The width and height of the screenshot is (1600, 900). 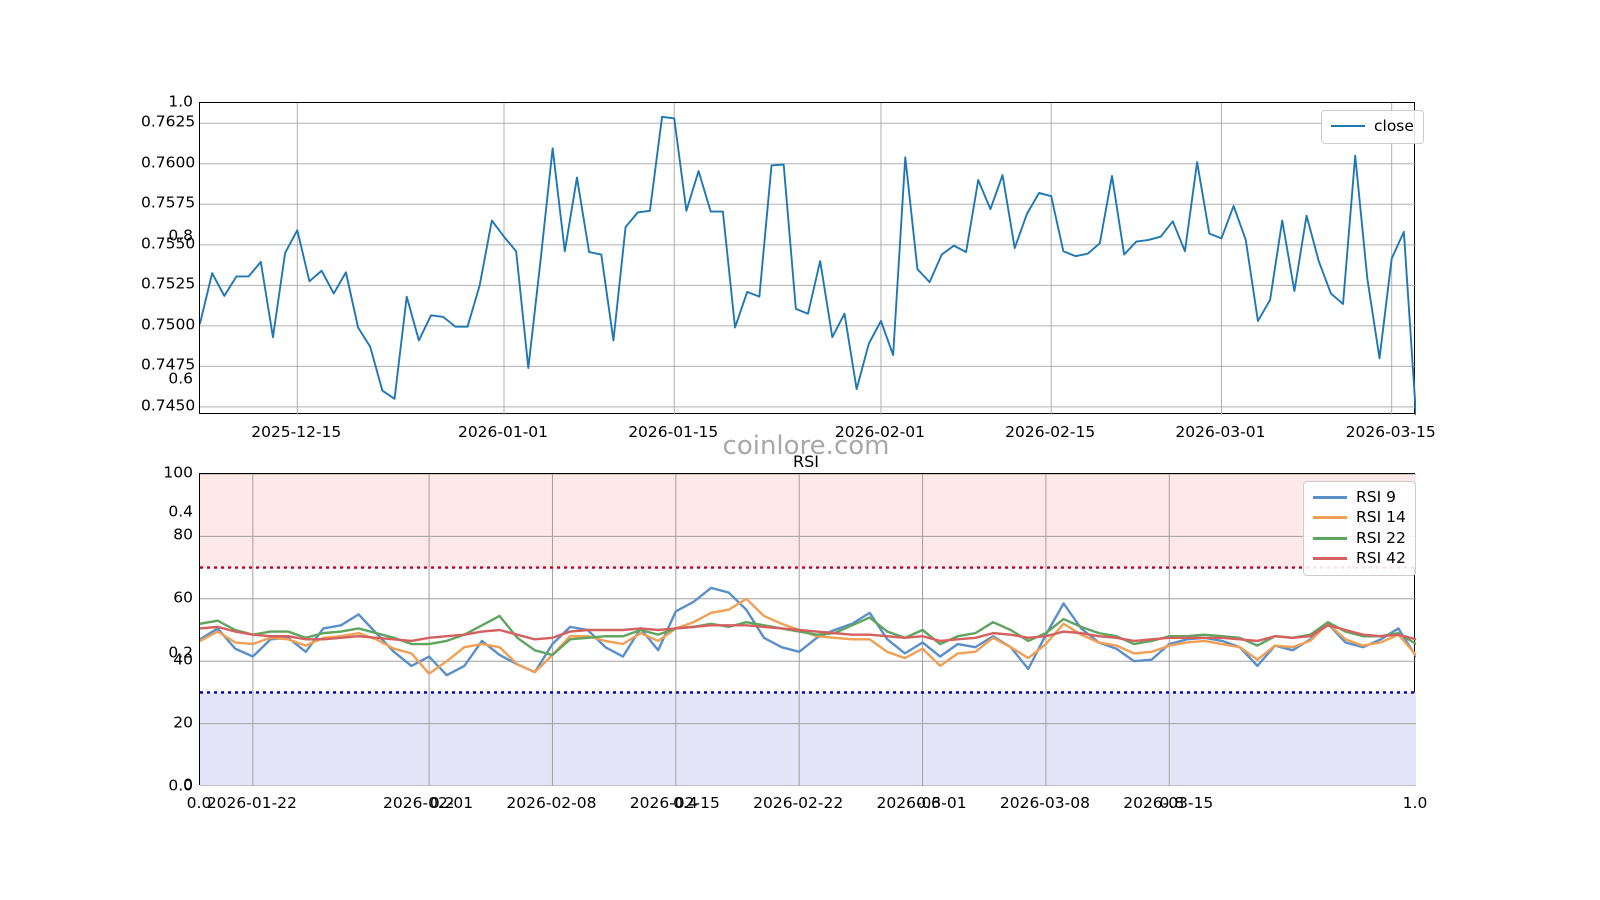 I want to click on rsi-overlay-x-ticklabel: 1.0, so click(x=1415, y=803).